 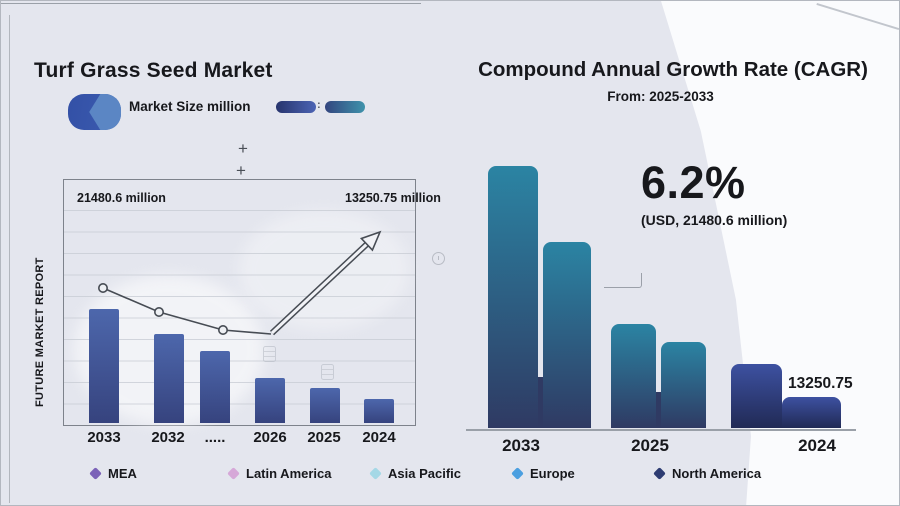 I want to click on legend-label: Latin America, so click(x=289, y=473).